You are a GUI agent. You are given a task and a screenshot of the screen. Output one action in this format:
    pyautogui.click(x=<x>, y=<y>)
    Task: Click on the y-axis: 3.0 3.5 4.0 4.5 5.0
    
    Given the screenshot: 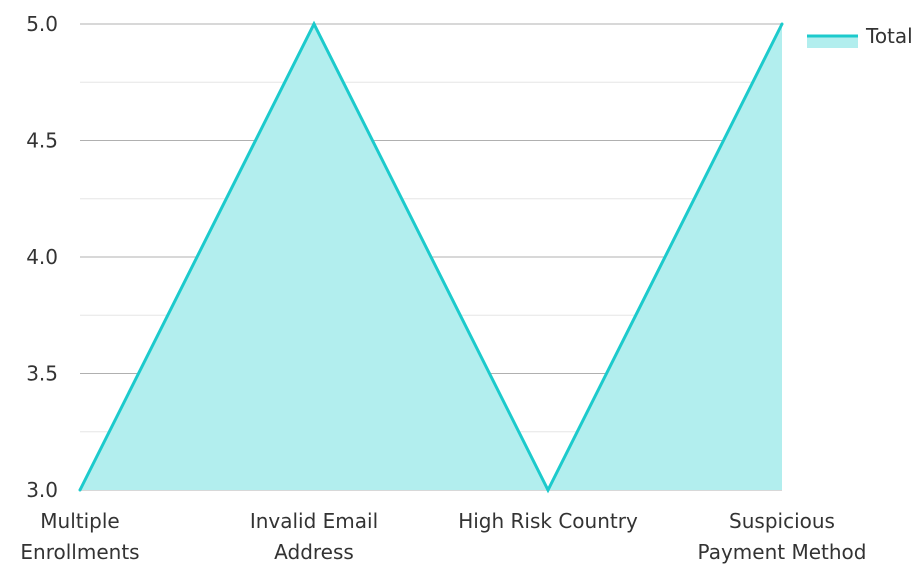 What is the action you would take?
    pyautogui.click(x=42, y=257)
    